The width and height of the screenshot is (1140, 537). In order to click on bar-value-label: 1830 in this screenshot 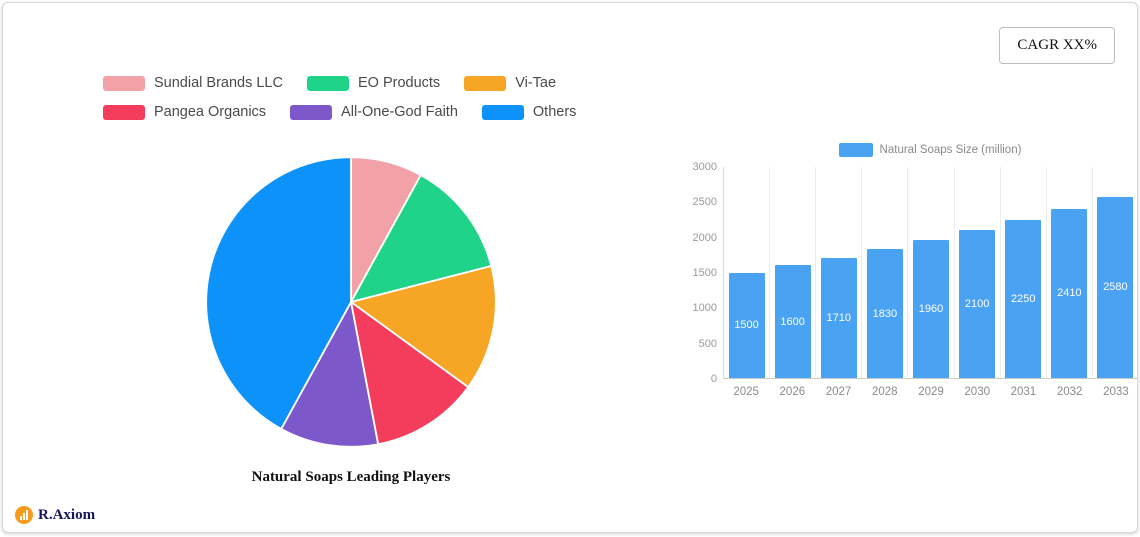, I will do `click(885, 313)`.